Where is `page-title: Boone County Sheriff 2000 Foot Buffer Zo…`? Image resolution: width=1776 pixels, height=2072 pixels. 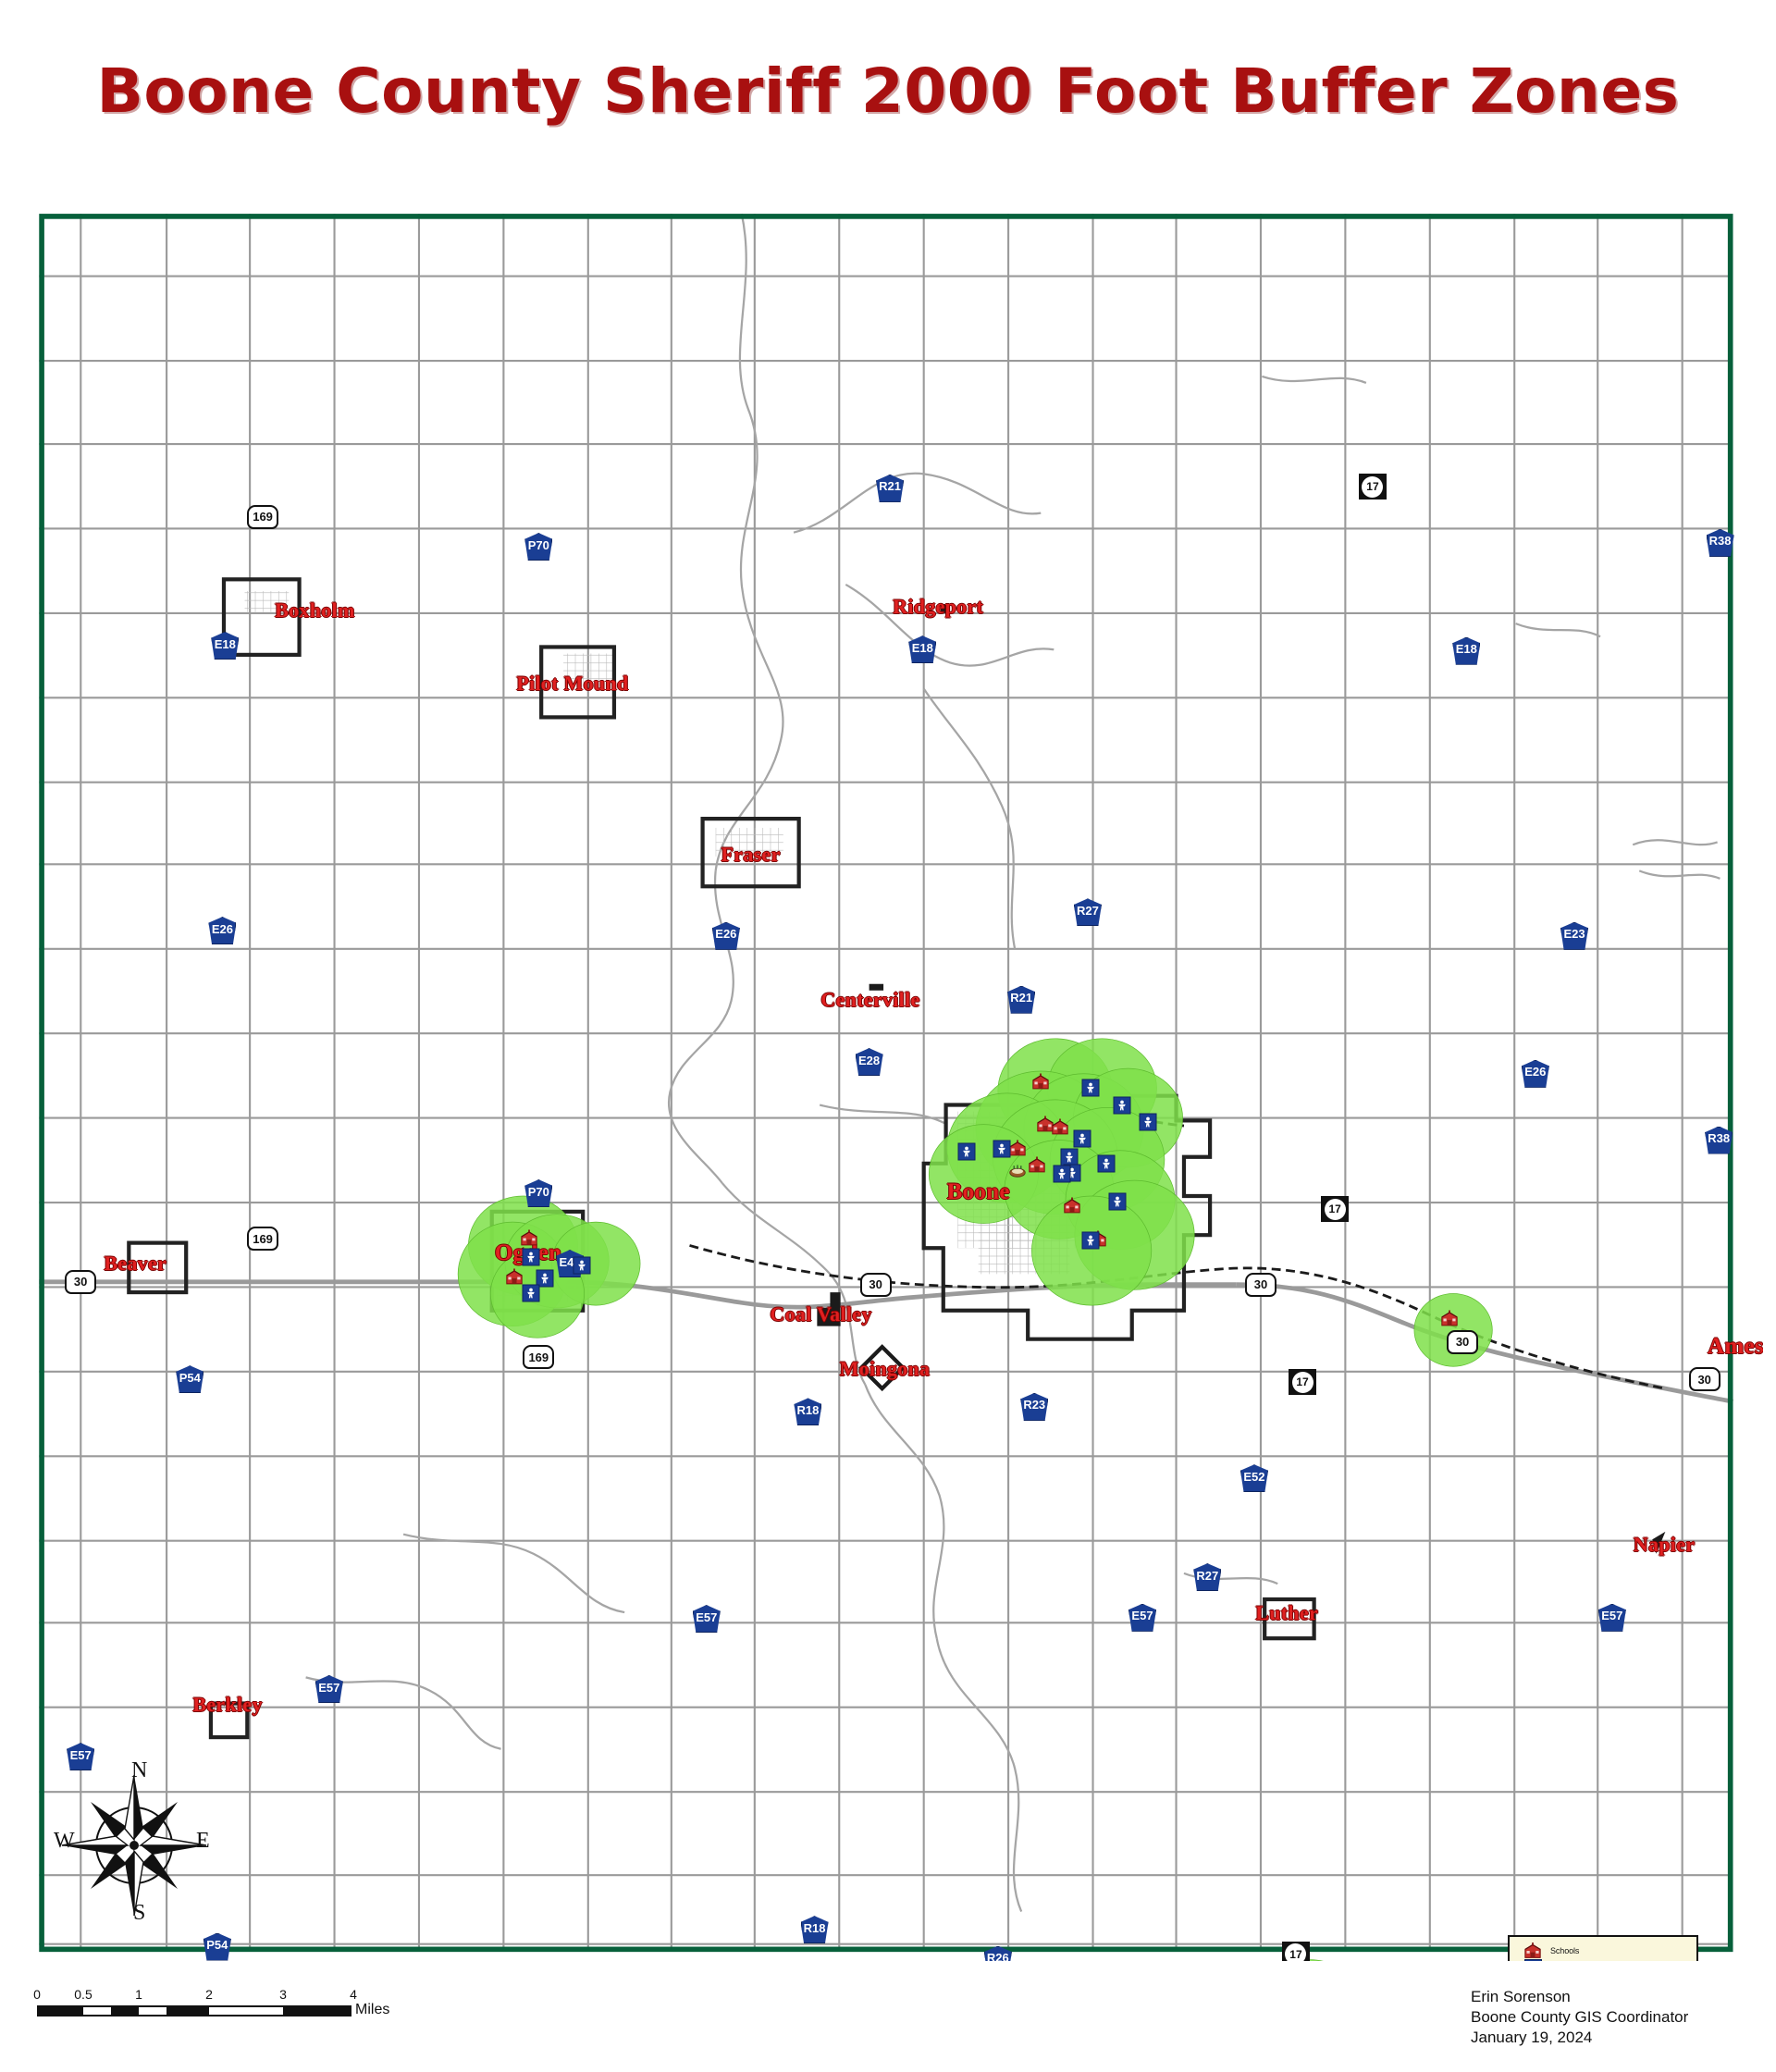 page-title: Boone County Sheriff 2000 Foot Buffer Zo… is located at coordinates (888, 91).